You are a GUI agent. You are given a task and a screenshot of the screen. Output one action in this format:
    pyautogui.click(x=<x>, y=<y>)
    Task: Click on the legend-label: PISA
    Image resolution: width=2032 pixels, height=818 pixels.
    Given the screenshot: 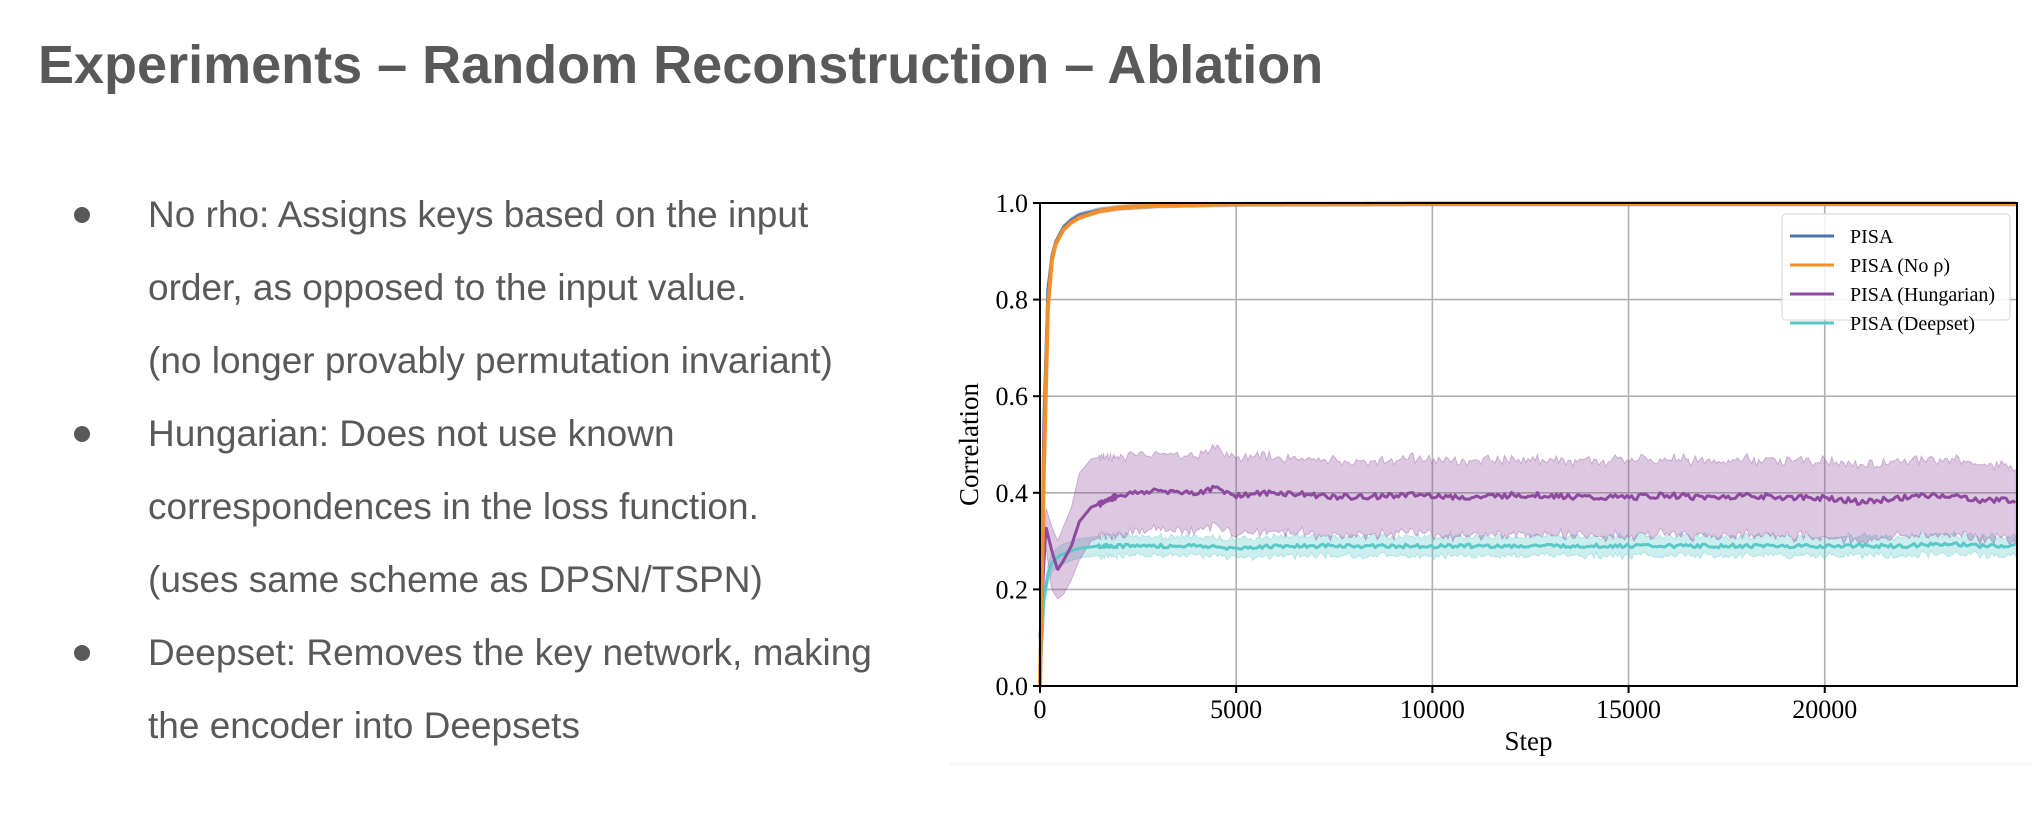 What is the action you would take?
    pyautogui.click(x=1872, y=237)
    